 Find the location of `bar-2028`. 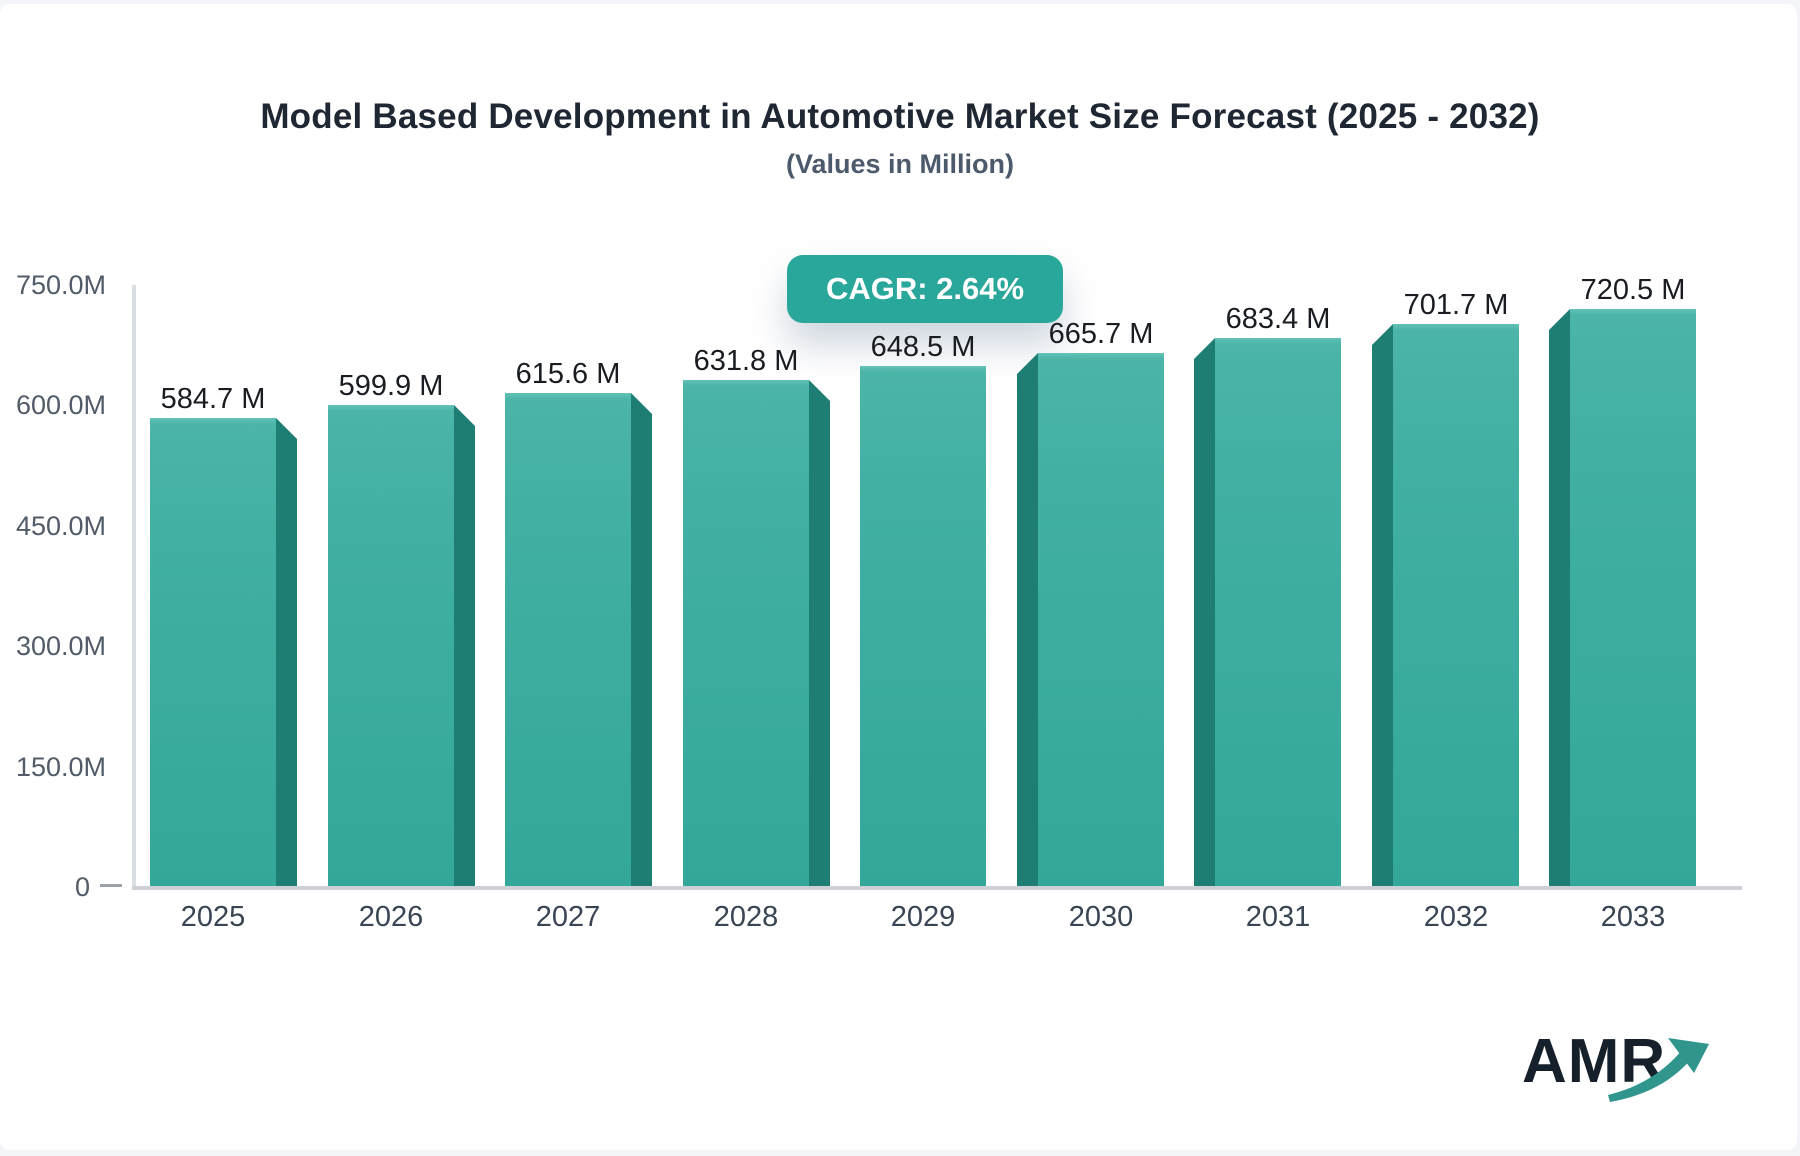

bar-2028 is located at coordinates (746, 634).